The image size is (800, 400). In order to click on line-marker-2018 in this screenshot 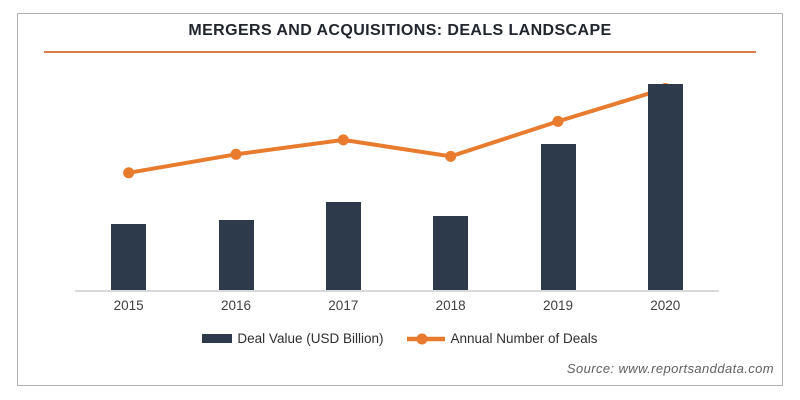, I will do `click(451, 156)`.